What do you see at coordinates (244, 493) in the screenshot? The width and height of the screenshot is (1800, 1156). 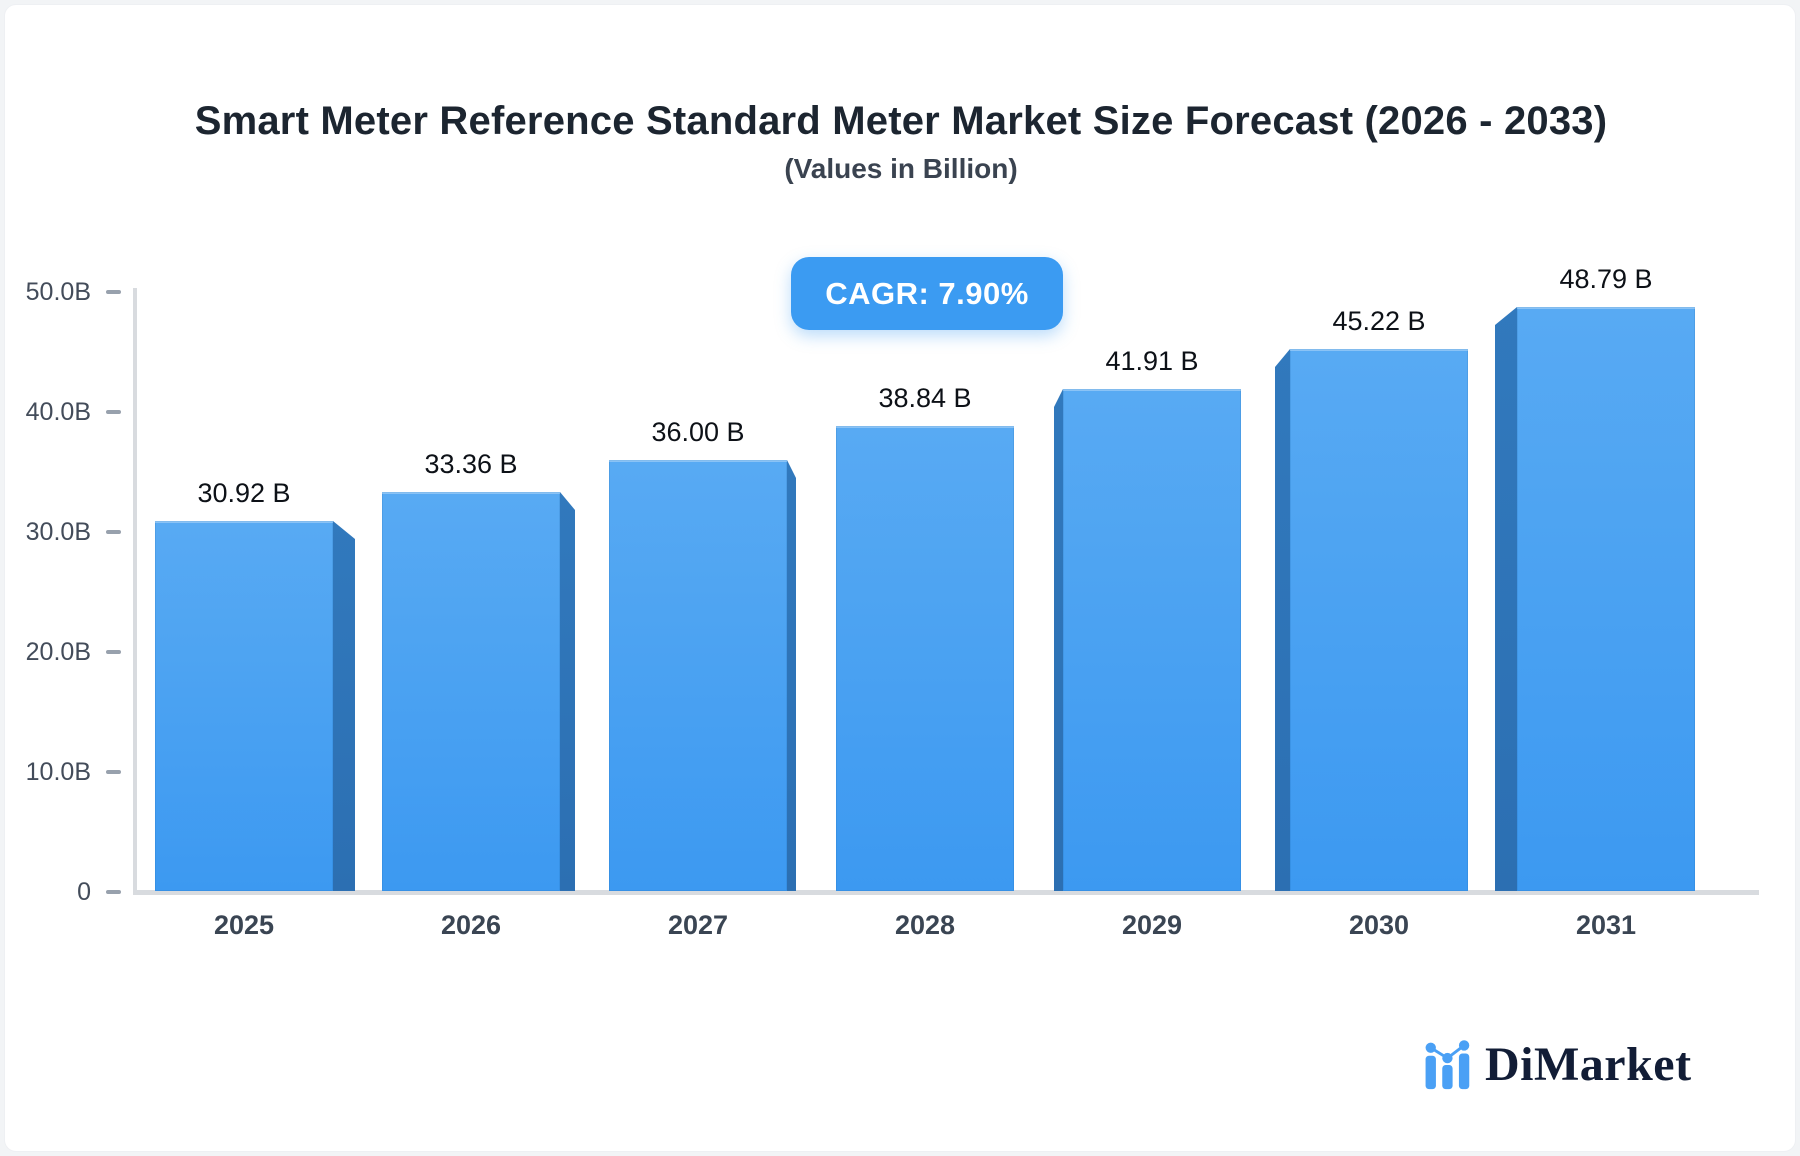 I see `bar-value-label-2025: 30.92 B` at bounding box center [244, 493].